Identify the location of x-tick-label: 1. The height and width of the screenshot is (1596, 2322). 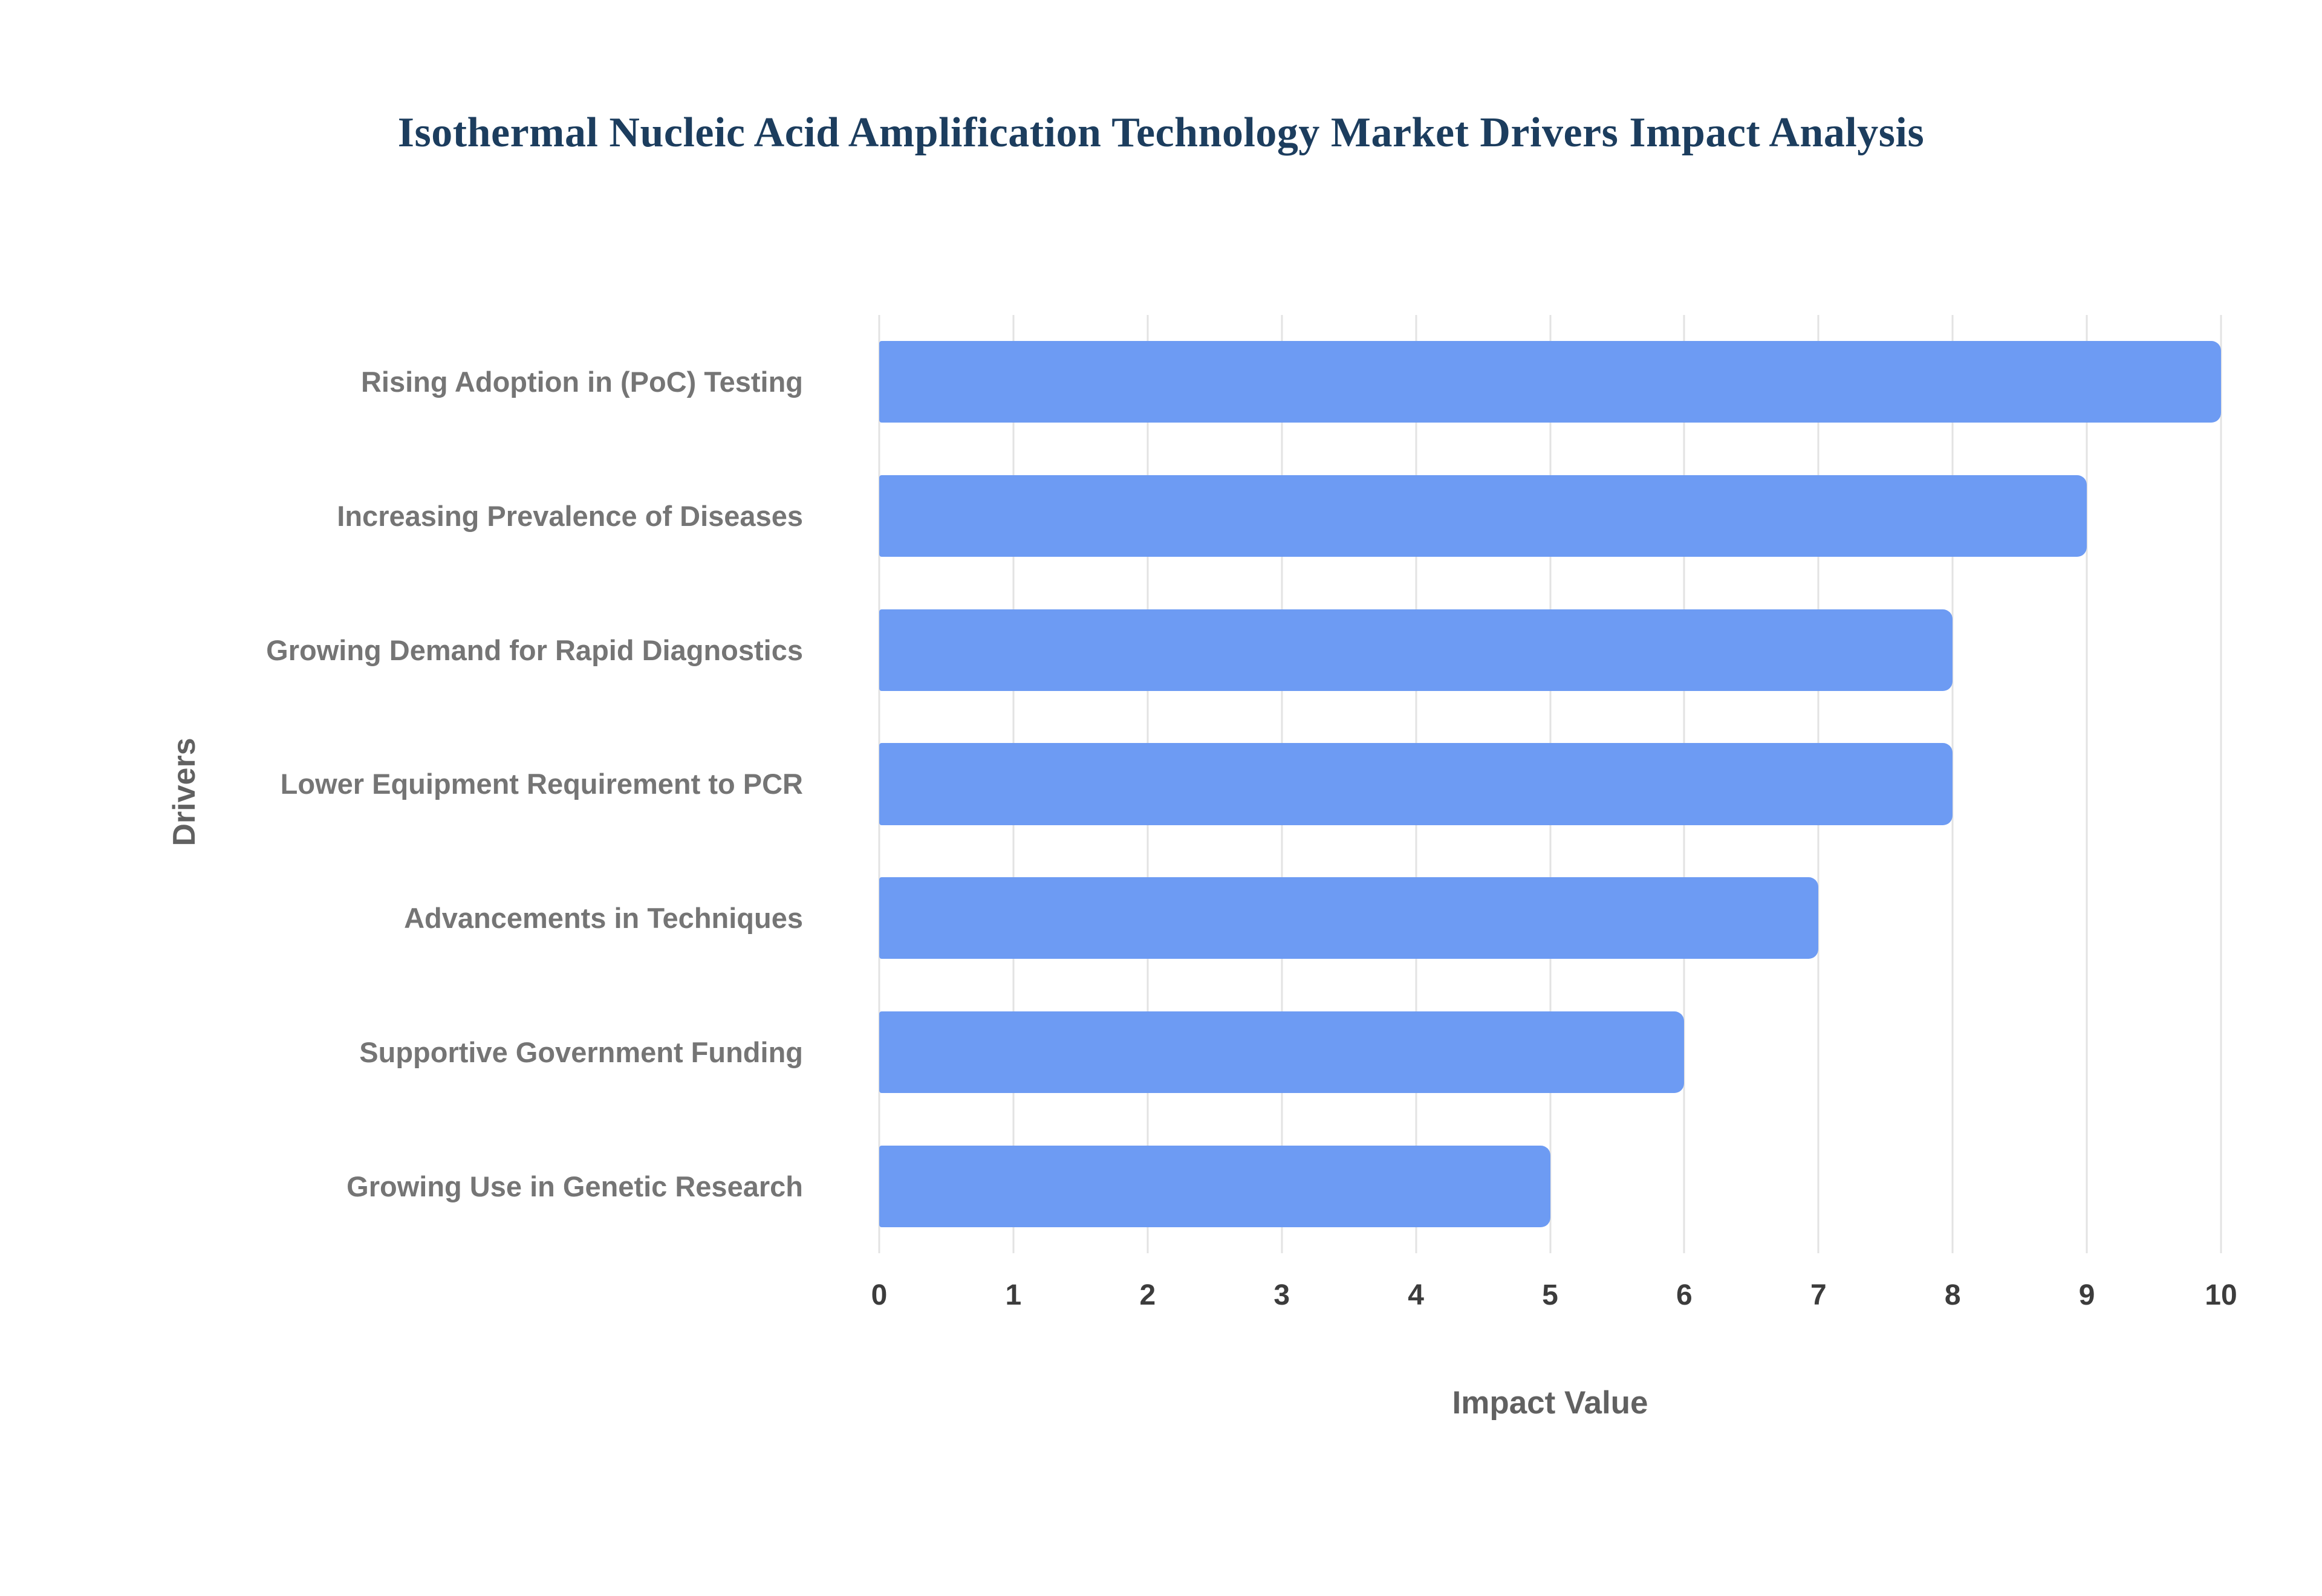
(1014, 1295).